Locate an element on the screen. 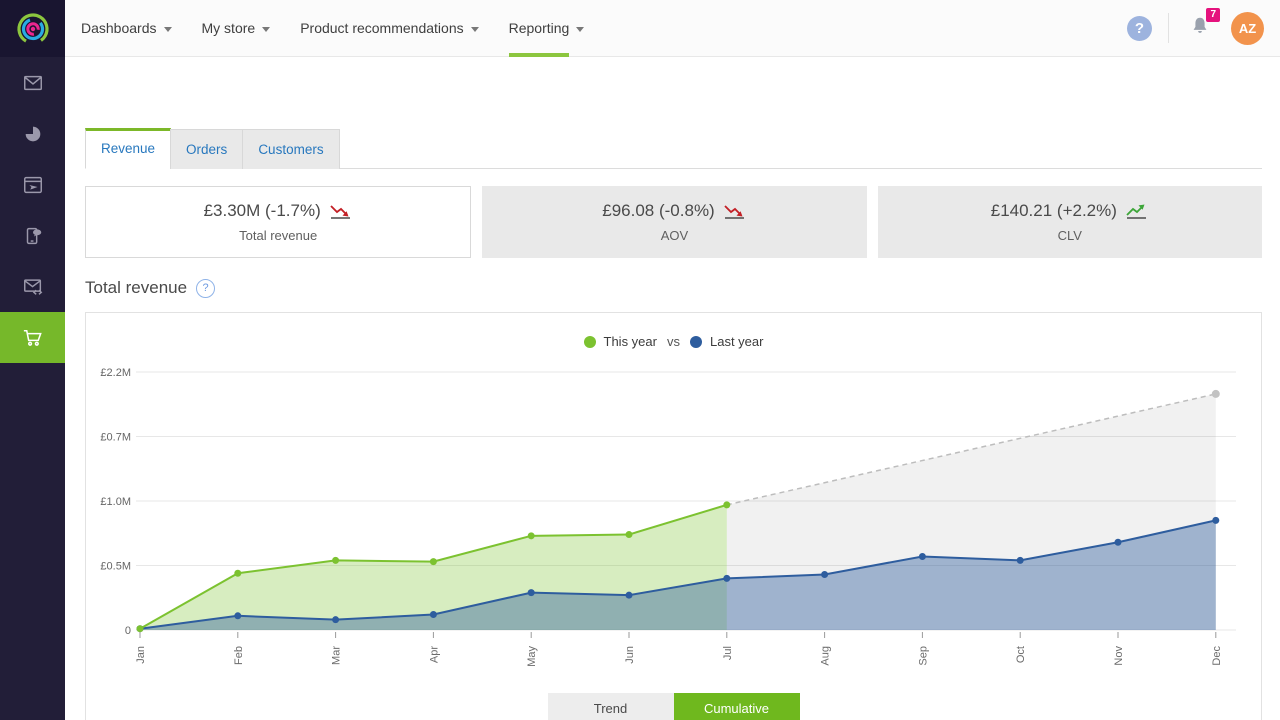 This screenshot has height=720, width=1280. svg-text: Sep is located at coordinates (923, 656).